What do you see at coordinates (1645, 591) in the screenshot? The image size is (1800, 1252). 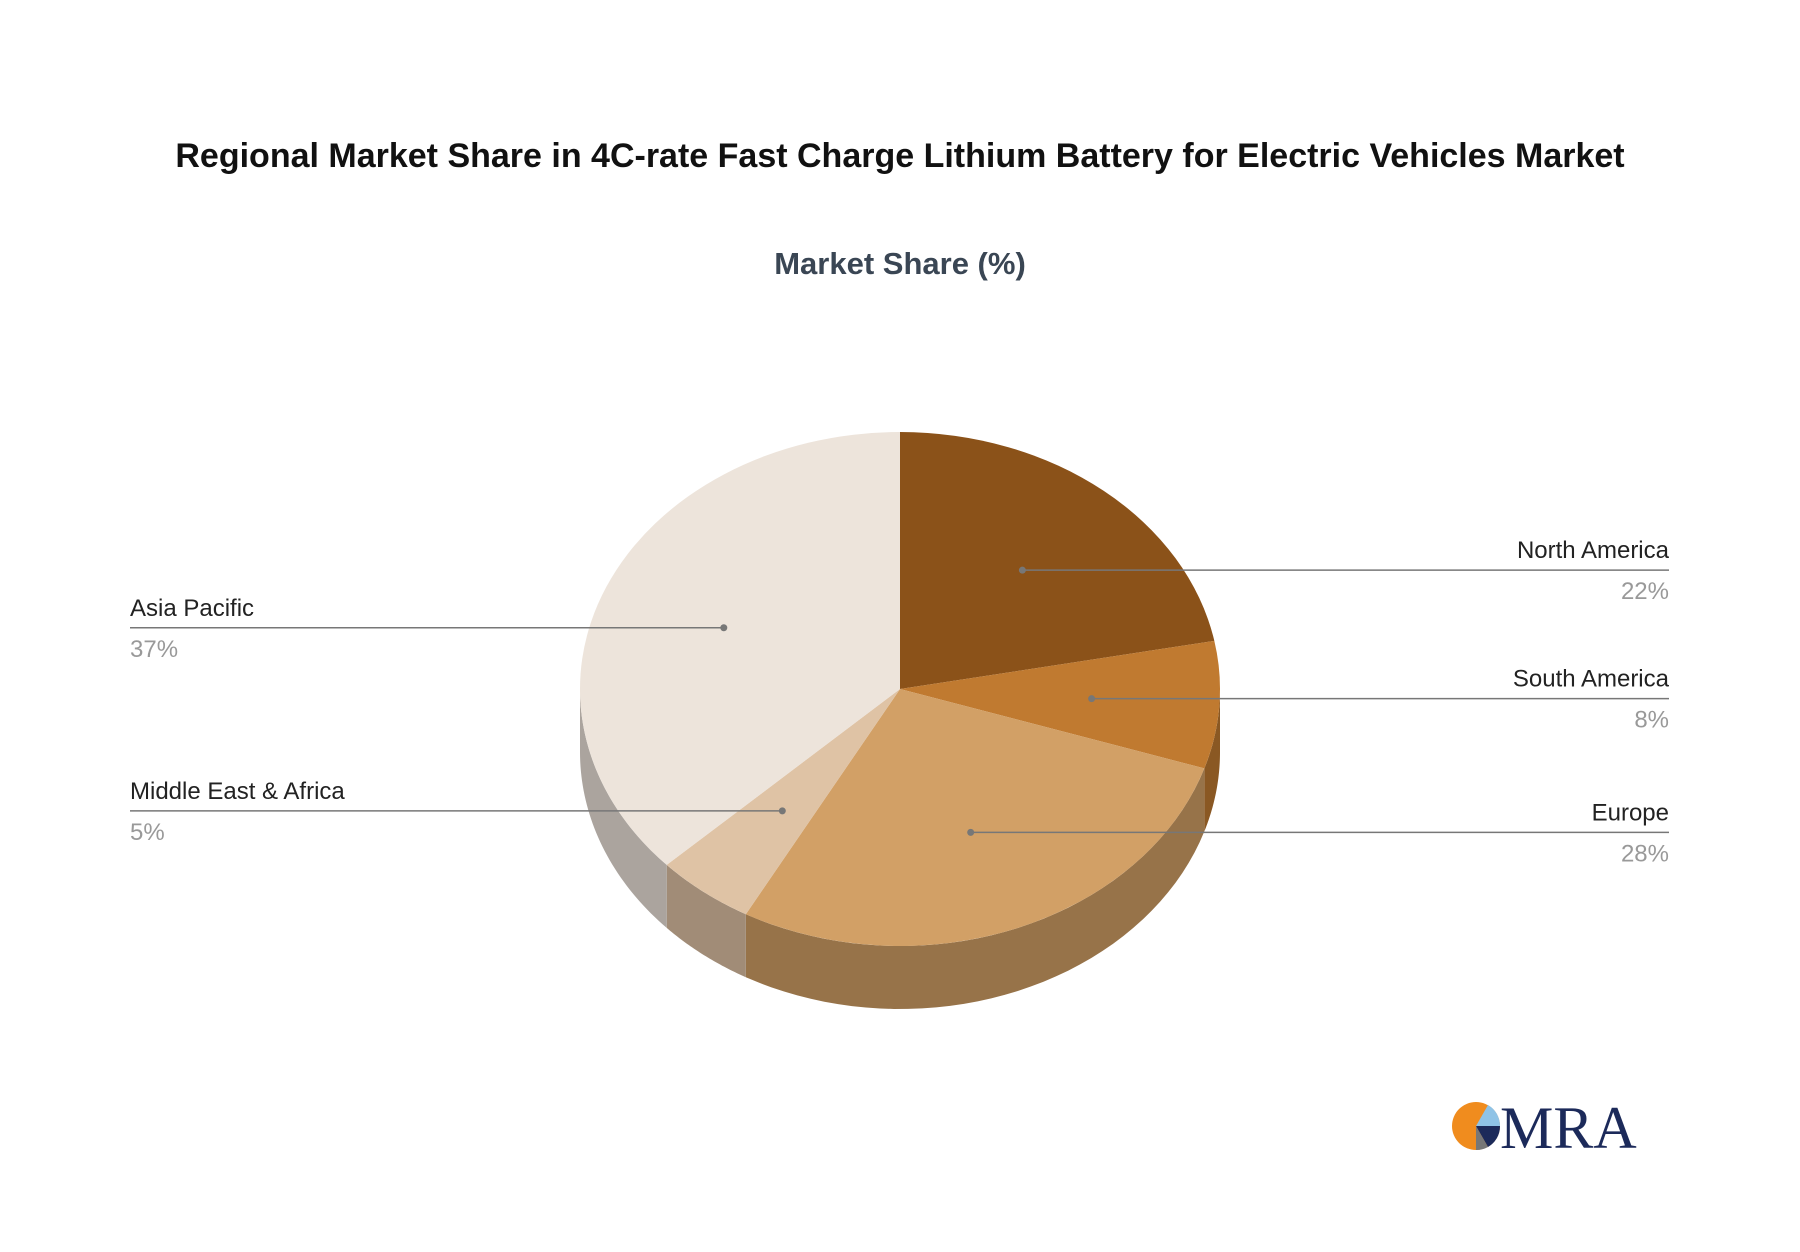 I see `data-label: 22%` at bounding box center [1645, 591].